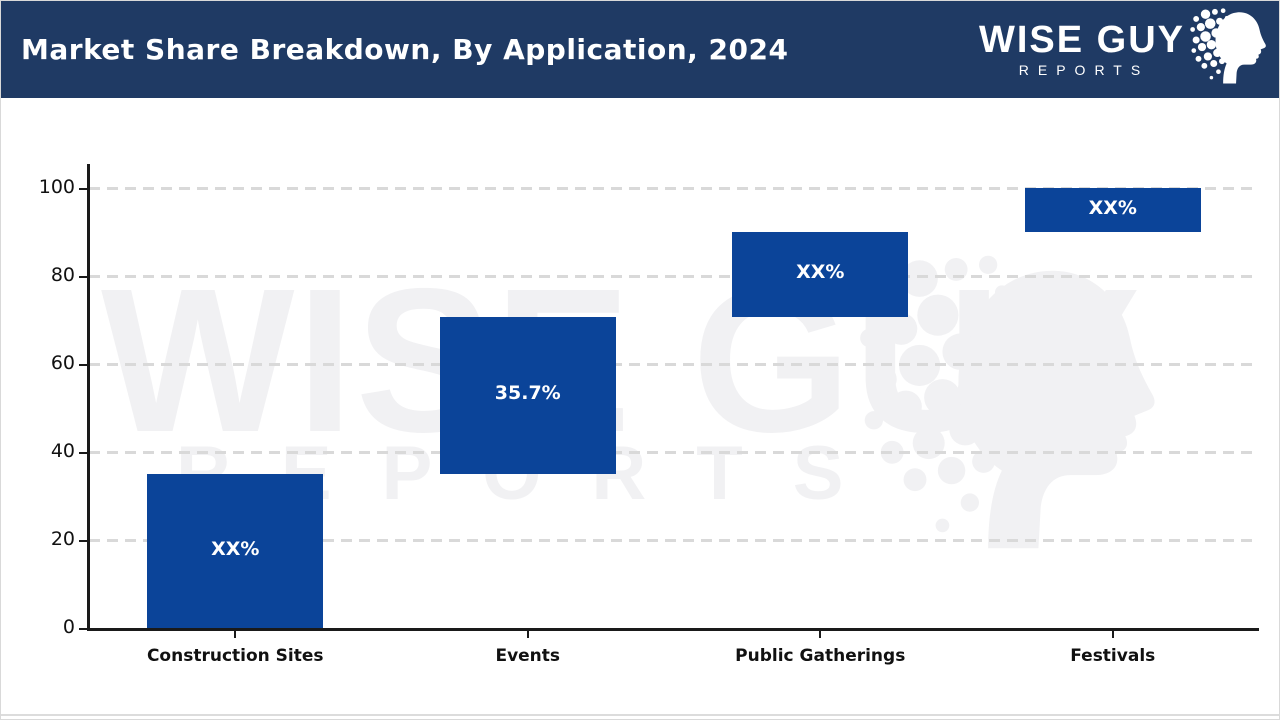  I want to click on brand-text: WISE GUY REPORTS, so click(1081, 48).